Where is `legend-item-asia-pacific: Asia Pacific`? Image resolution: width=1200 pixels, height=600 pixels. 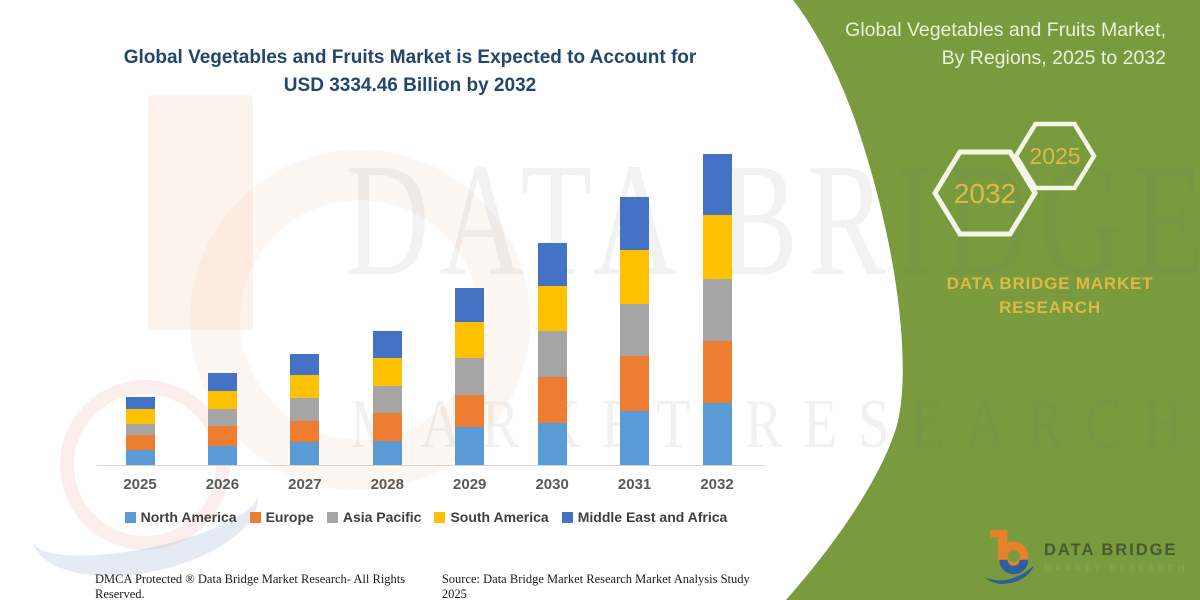
legend-item-asia-pacific: Asia Pacific is located at coordinates (374, 517).